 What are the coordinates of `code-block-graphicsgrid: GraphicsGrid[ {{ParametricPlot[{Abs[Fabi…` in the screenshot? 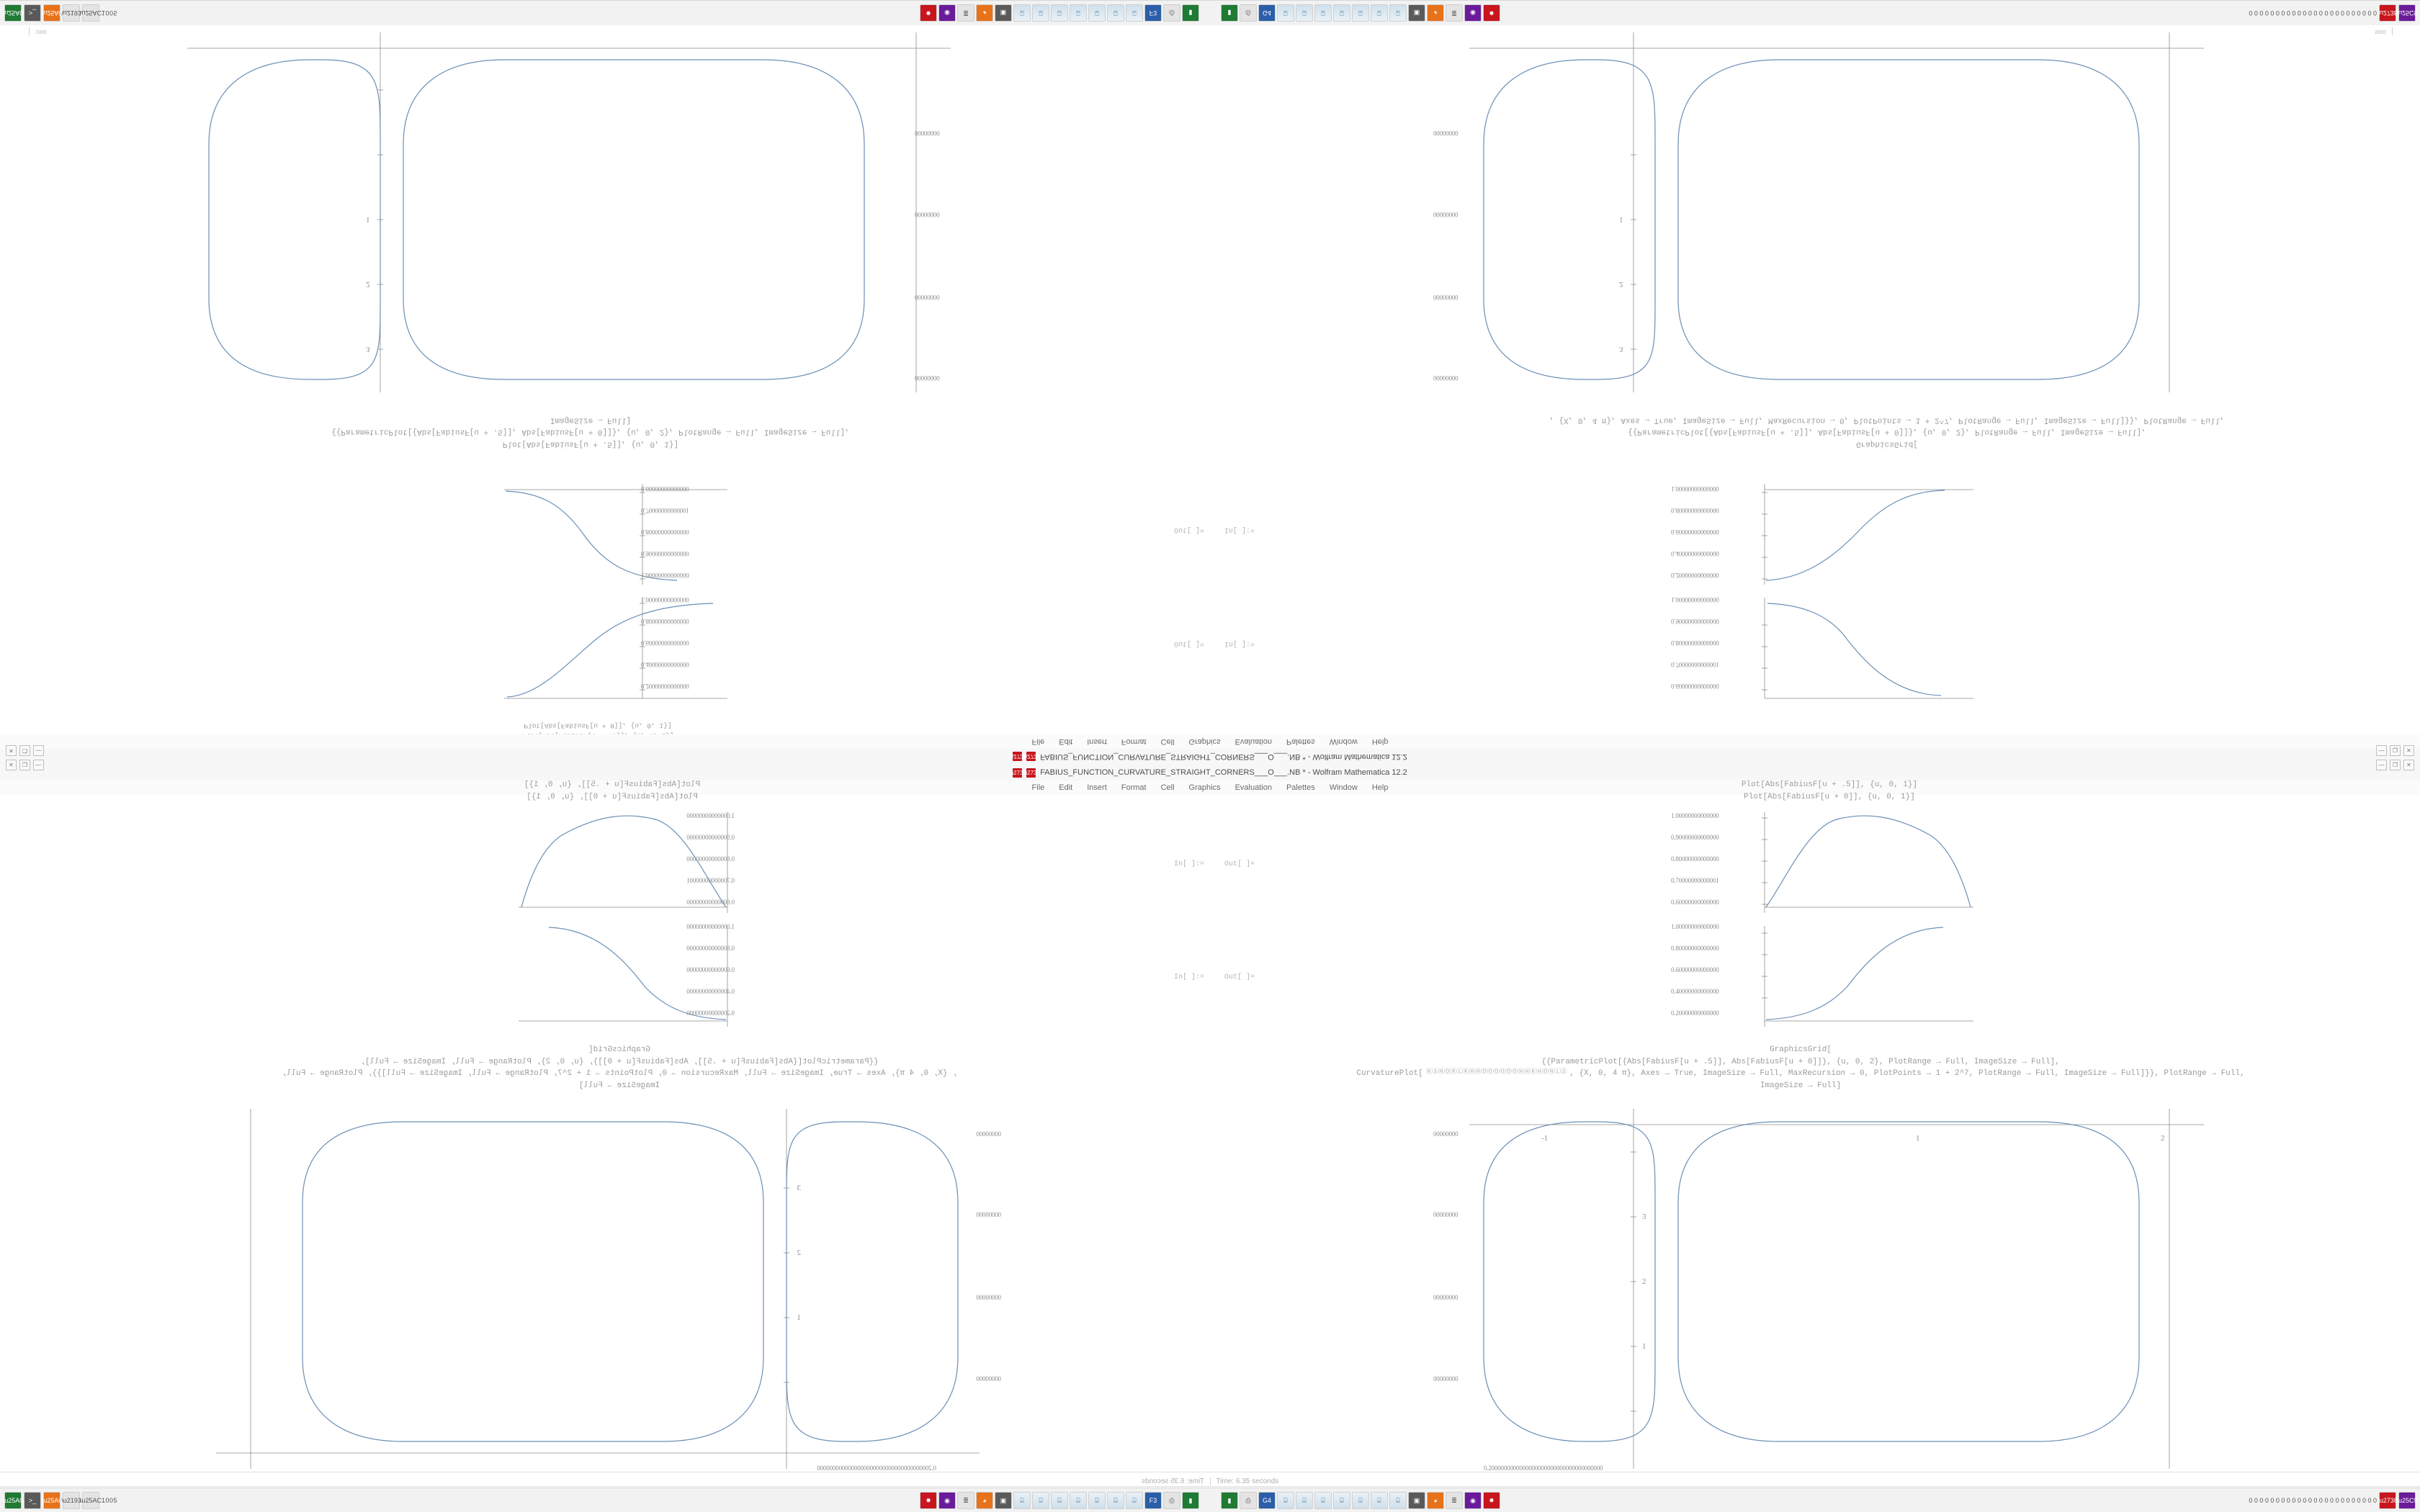 It's located at (1801, 1068).